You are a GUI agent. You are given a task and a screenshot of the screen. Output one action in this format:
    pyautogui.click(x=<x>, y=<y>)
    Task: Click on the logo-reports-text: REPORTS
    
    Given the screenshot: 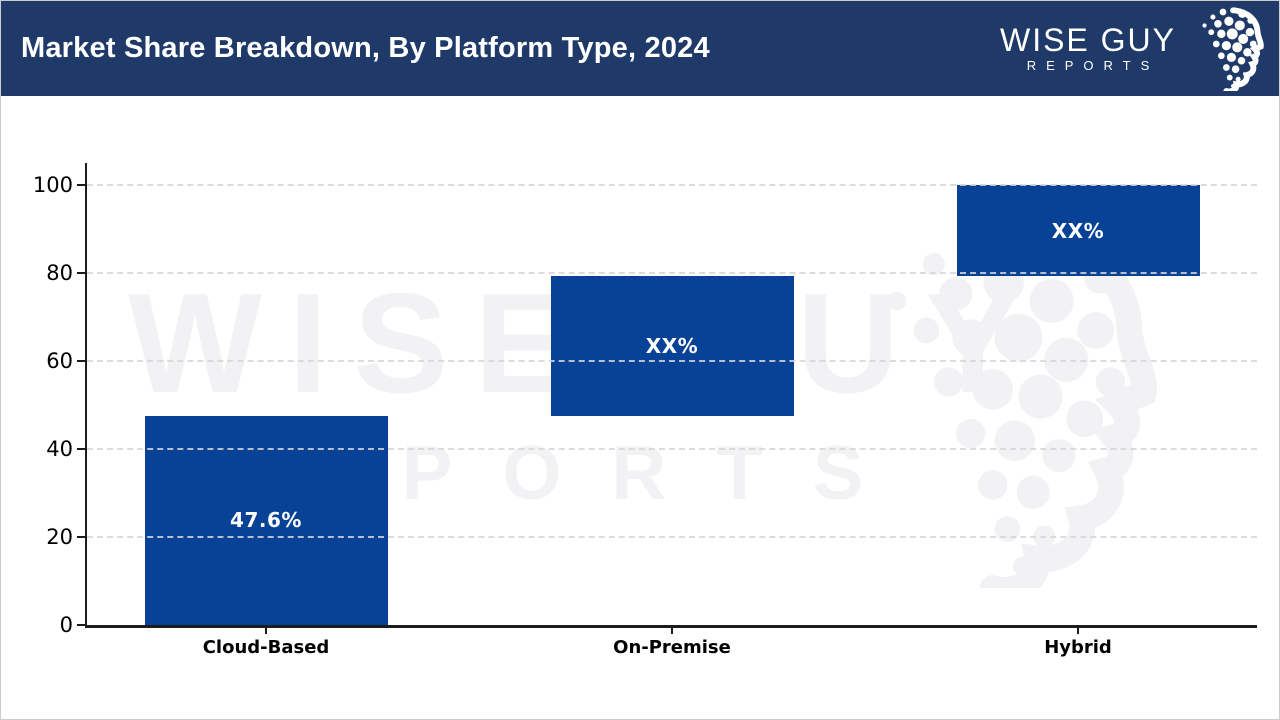 What is the action you would take?
    pyautogui.click(x=1093, y=65)
    